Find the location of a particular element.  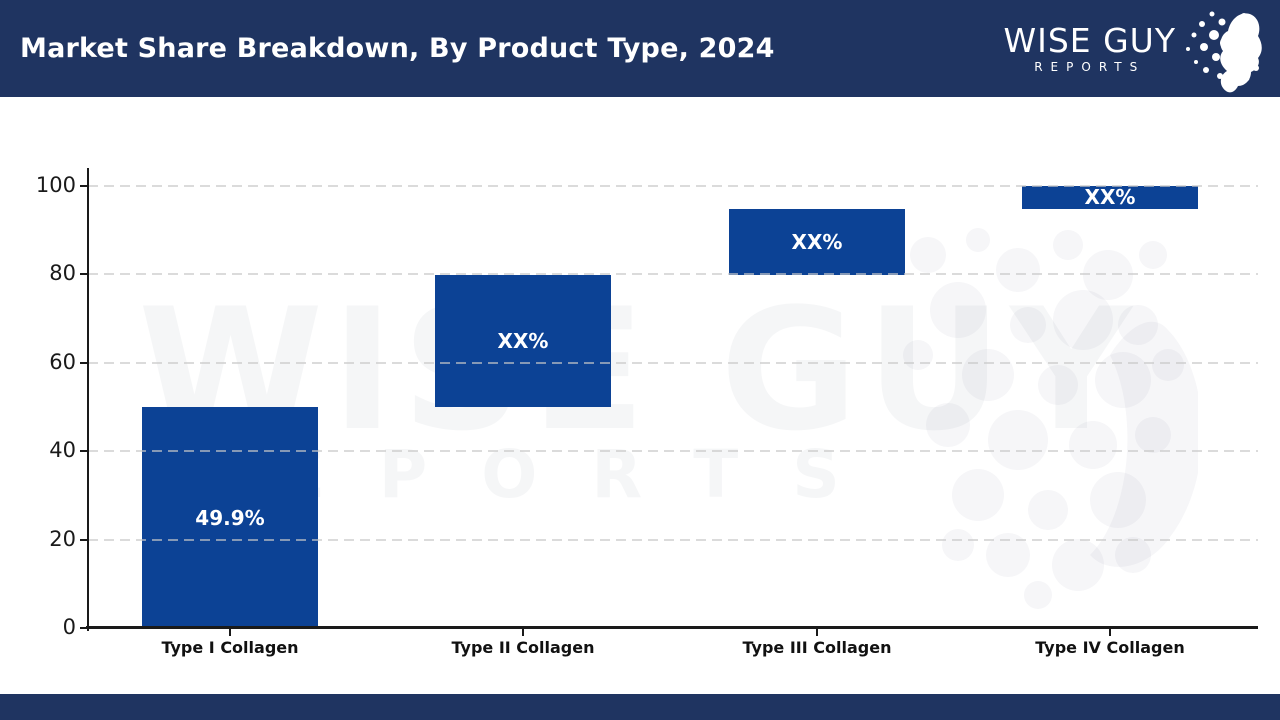

logo-name: WISE GUY is located at coordinates (1089, 40).